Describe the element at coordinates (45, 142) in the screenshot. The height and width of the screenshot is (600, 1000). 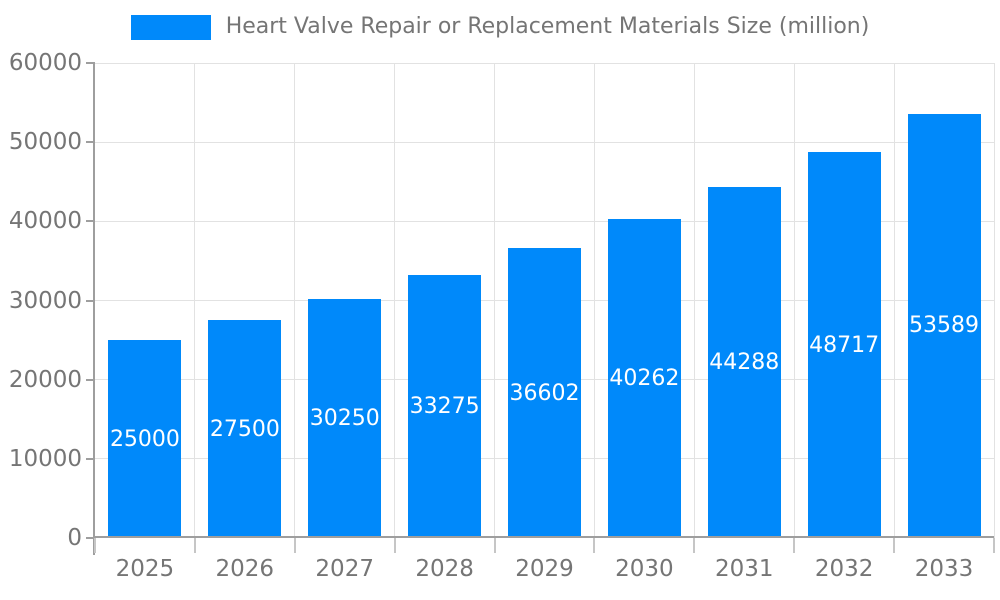
I see `y-tick-label: 50000` at that location.